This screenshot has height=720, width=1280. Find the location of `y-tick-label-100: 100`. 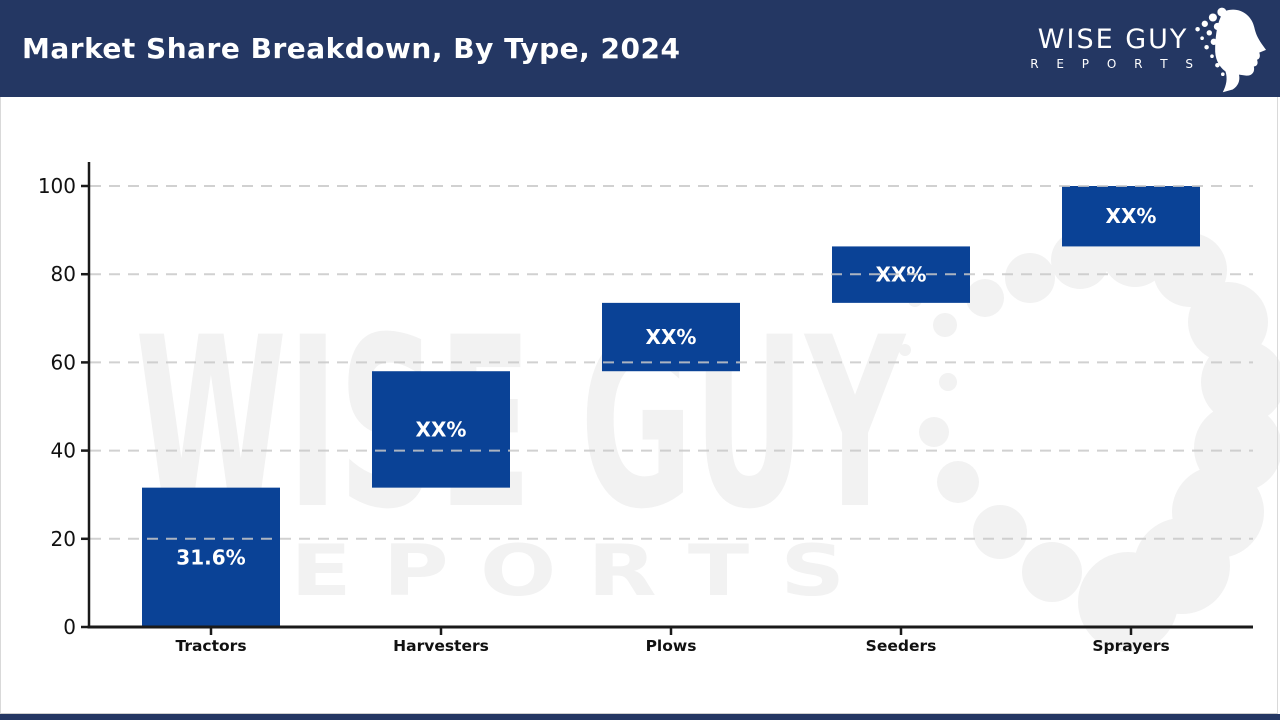

y-tick-label-100: 100 is located at coordinates (57, 186).